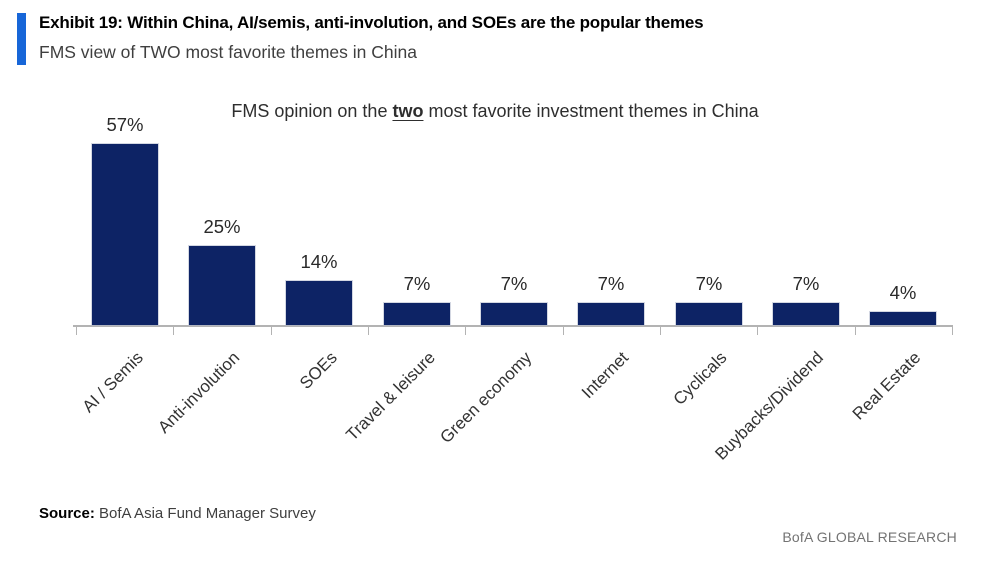 The image size is (1004, 574). Describe the element at coordinates (319, 261) in the screenshot. I see `bar-value-label: 14%` at that location.